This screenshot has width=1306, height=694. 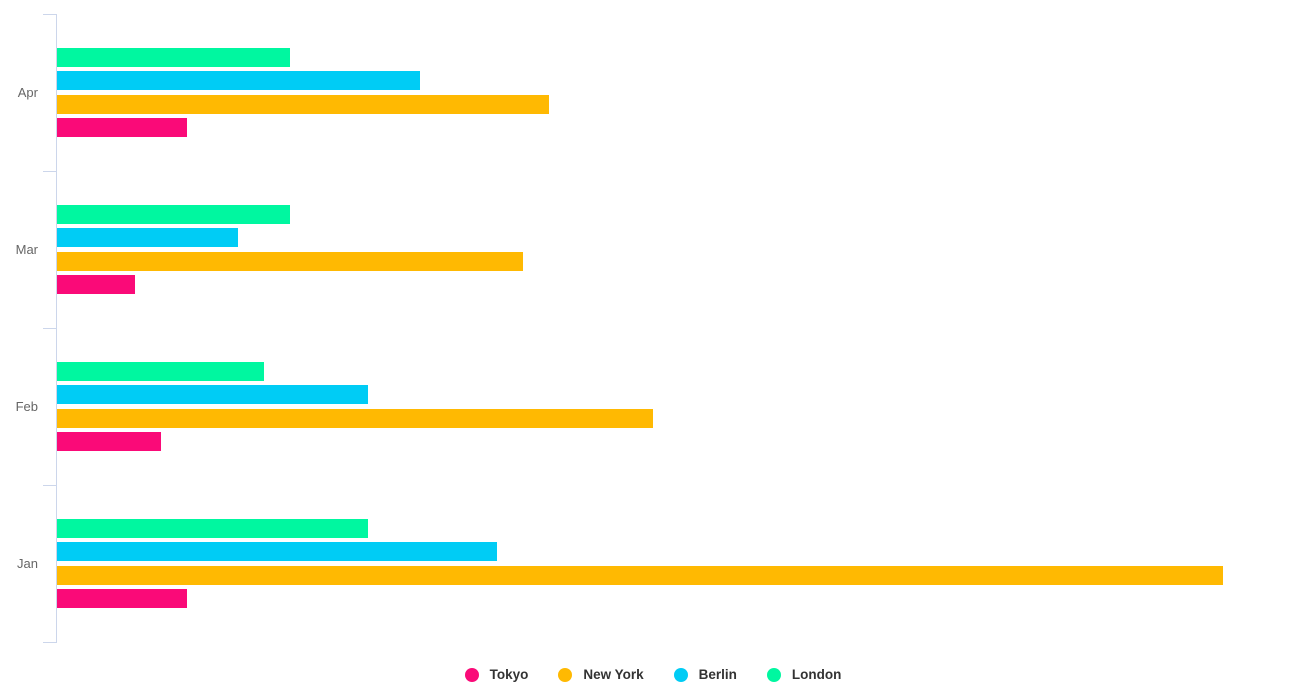 What do you see at coordinates (653, 674) in the screenshot?
I see `legend: Tokyo New York Berlin London` at bounding box center [653, 674].